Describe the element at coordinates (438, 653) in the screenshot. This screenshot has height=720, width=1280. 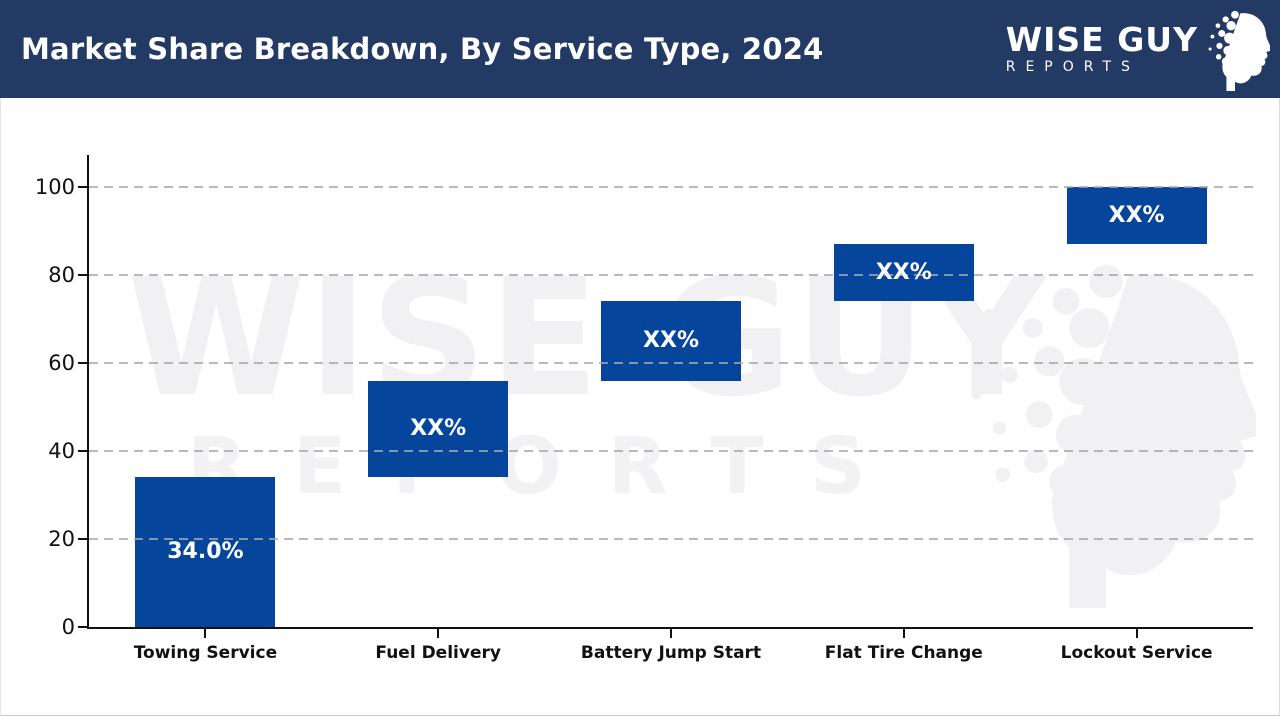
I see `x-category-label: Fuel Delivery` at that location.